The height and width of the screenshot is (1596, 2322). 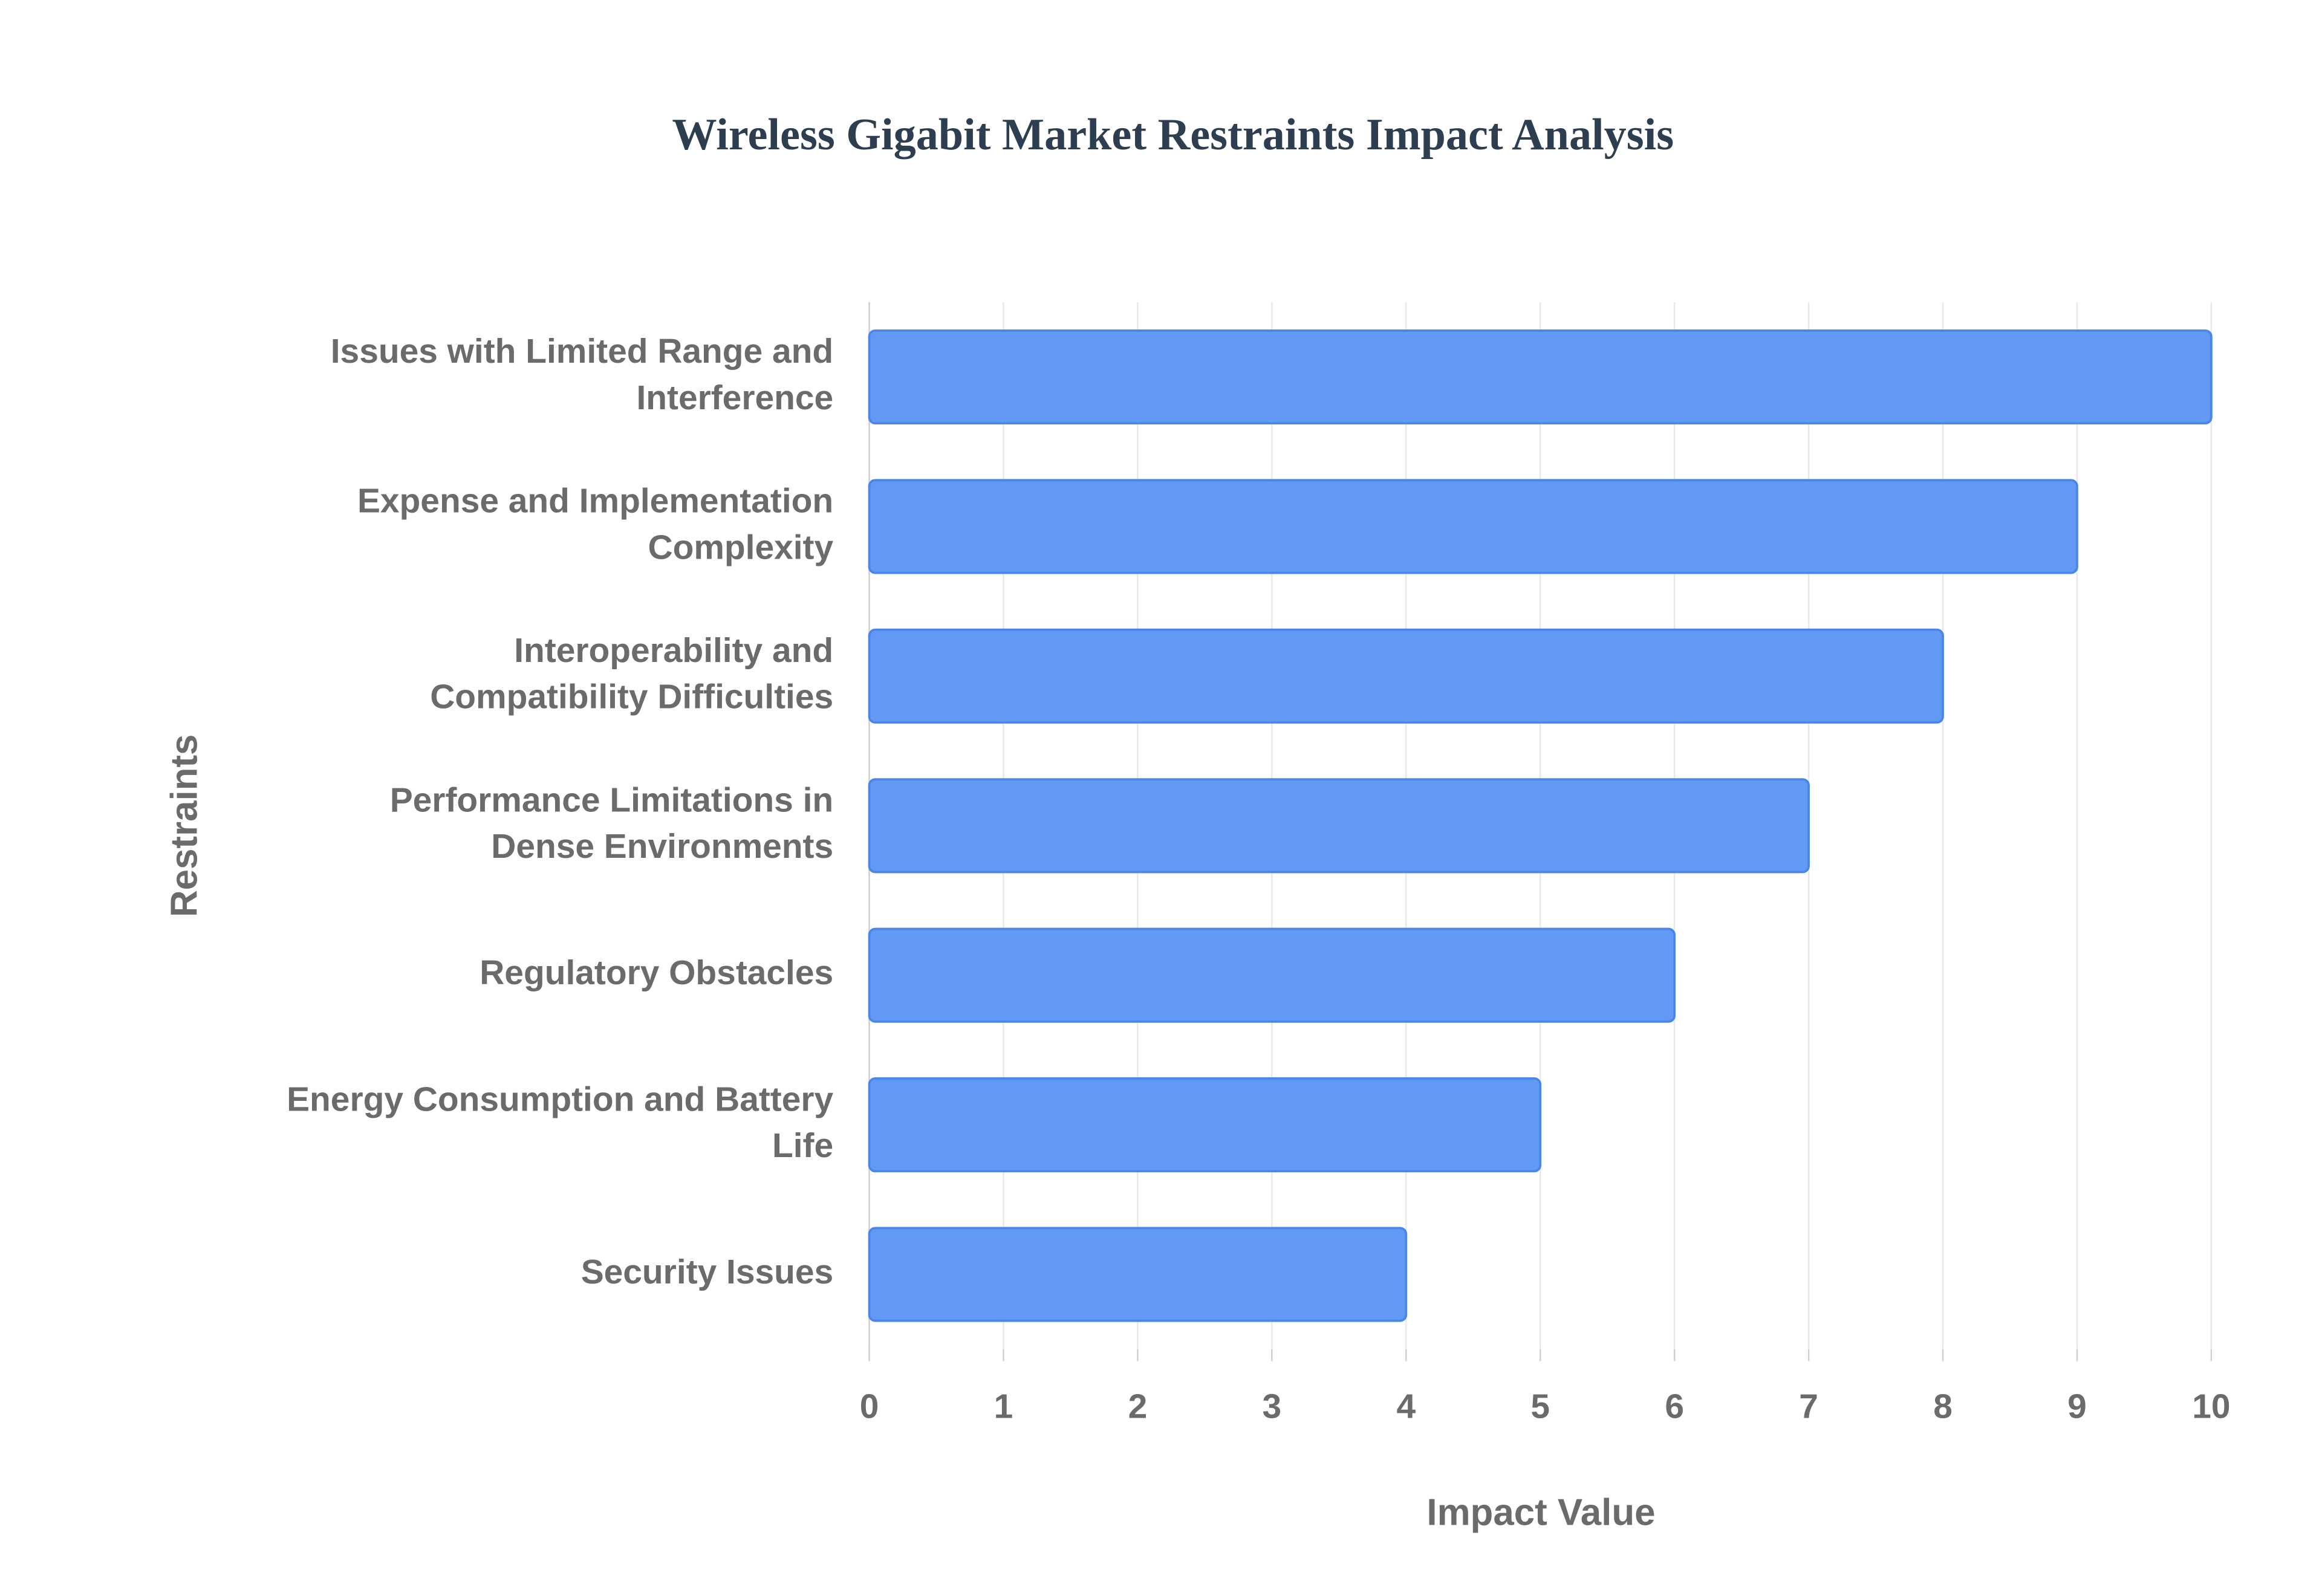 I want to click on x-tick-label: 5, so click(x=1540, y=1406).